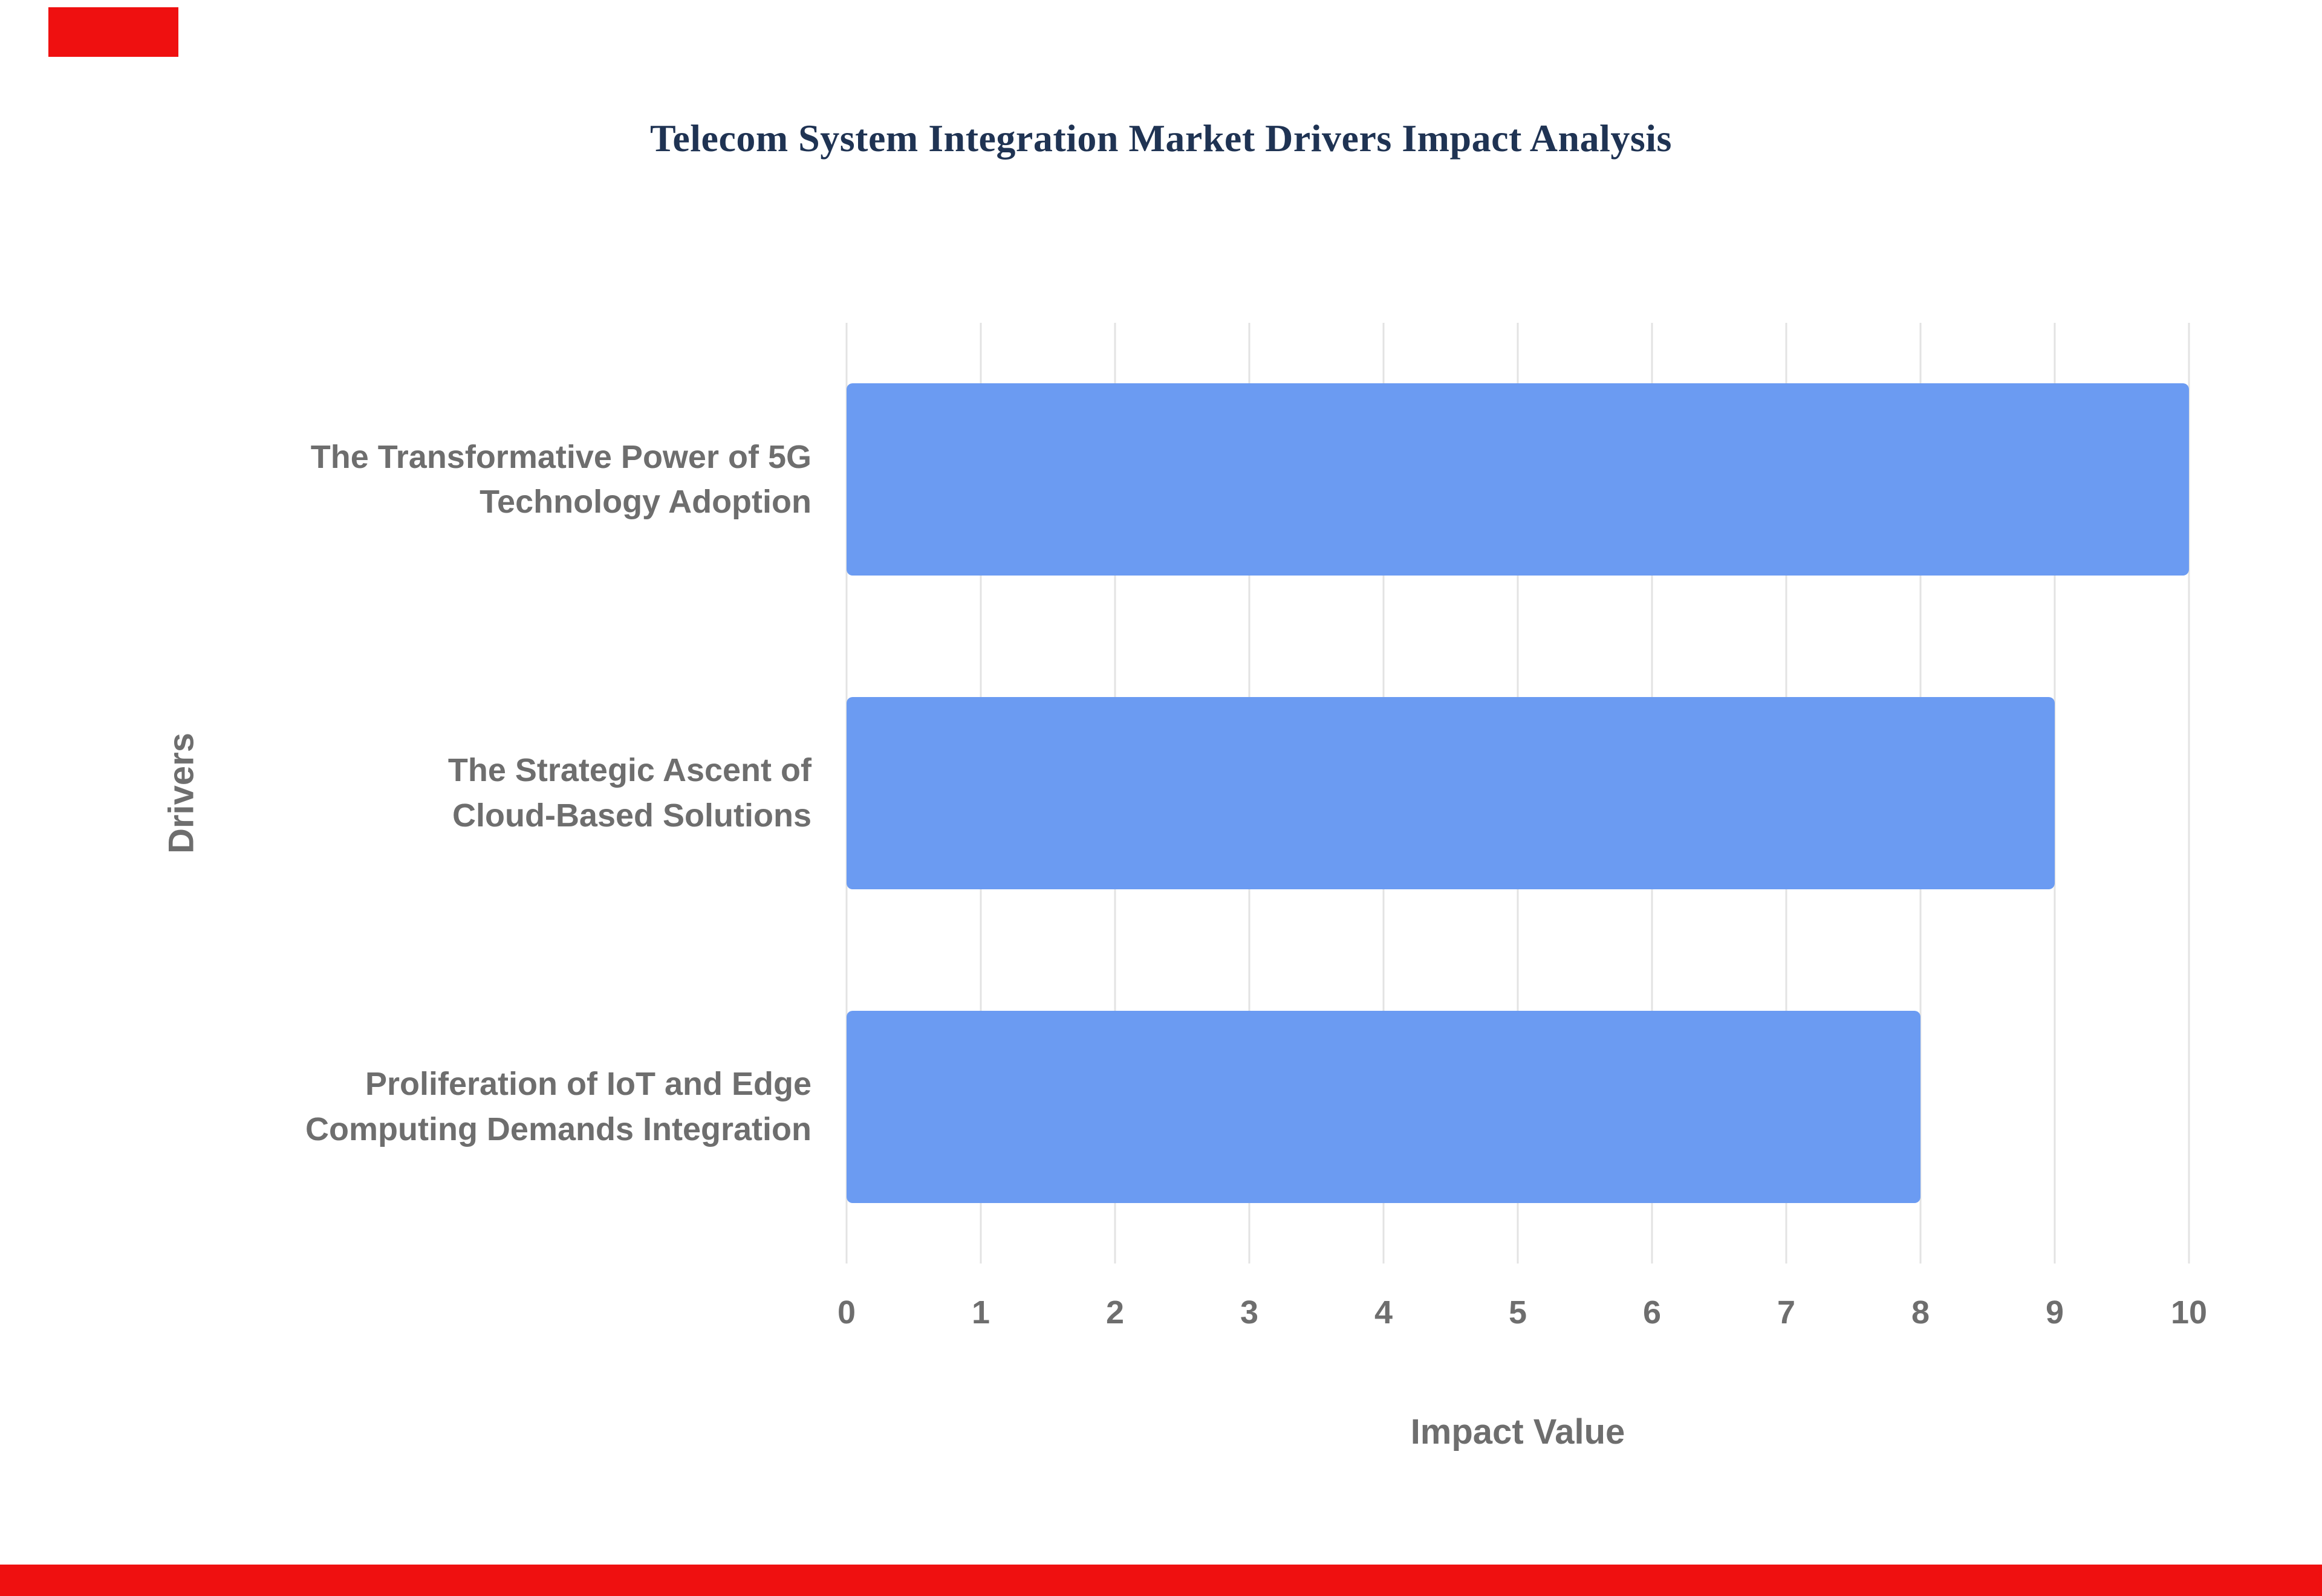  What do you see at coordinates (1921, 1312) in the screenshot?
I see `x-tick-label: 8` at bounding box center [1921, 1312].